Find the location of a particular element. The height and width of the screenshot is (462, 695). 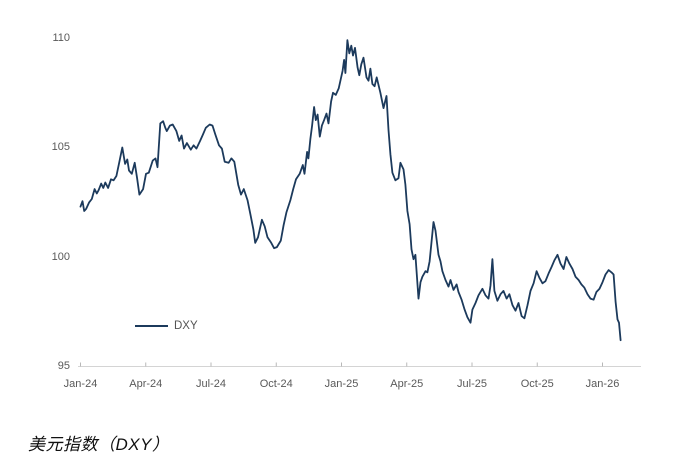

y-tick-label: 95 is located at coordinates (63, 366).